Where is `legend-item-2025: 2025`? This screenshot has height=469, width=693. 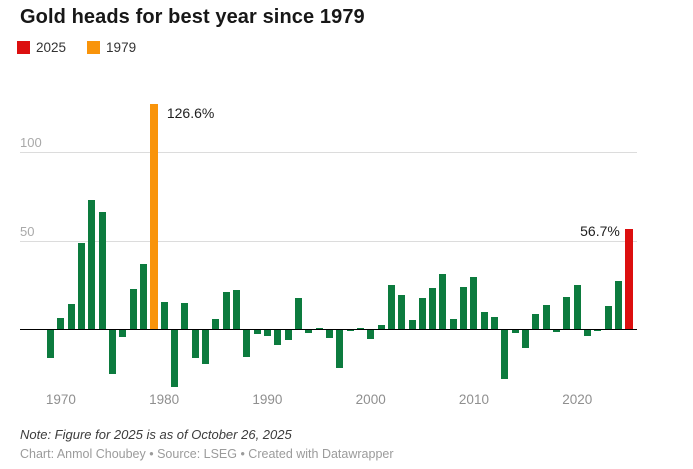
legend-item-2025: 2025 is located at coordinates (41, 47).